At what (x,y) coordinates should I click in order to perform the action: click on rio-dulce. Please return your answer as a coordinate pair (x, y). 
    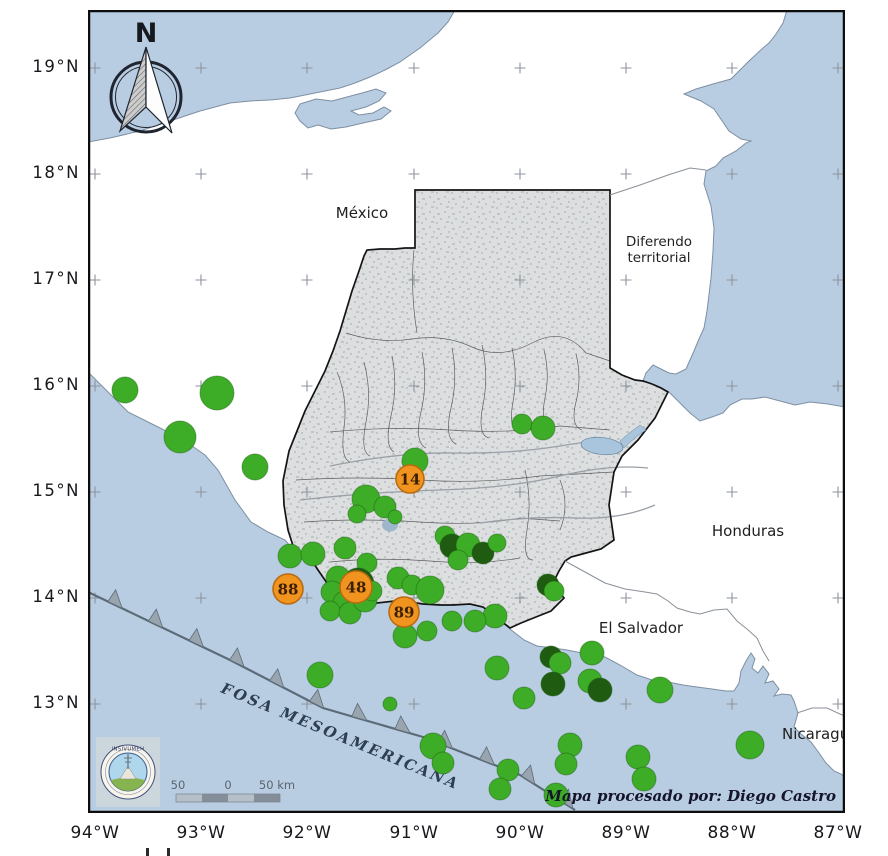
    Looking at the image, I should click on (633, 436).